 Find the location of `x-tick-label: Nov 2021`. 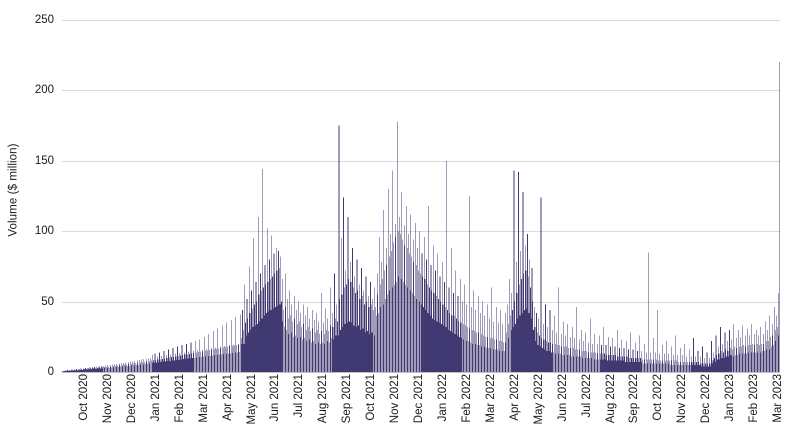

x-tick-label: Nov 2021 is located at coordinates (395, 399).